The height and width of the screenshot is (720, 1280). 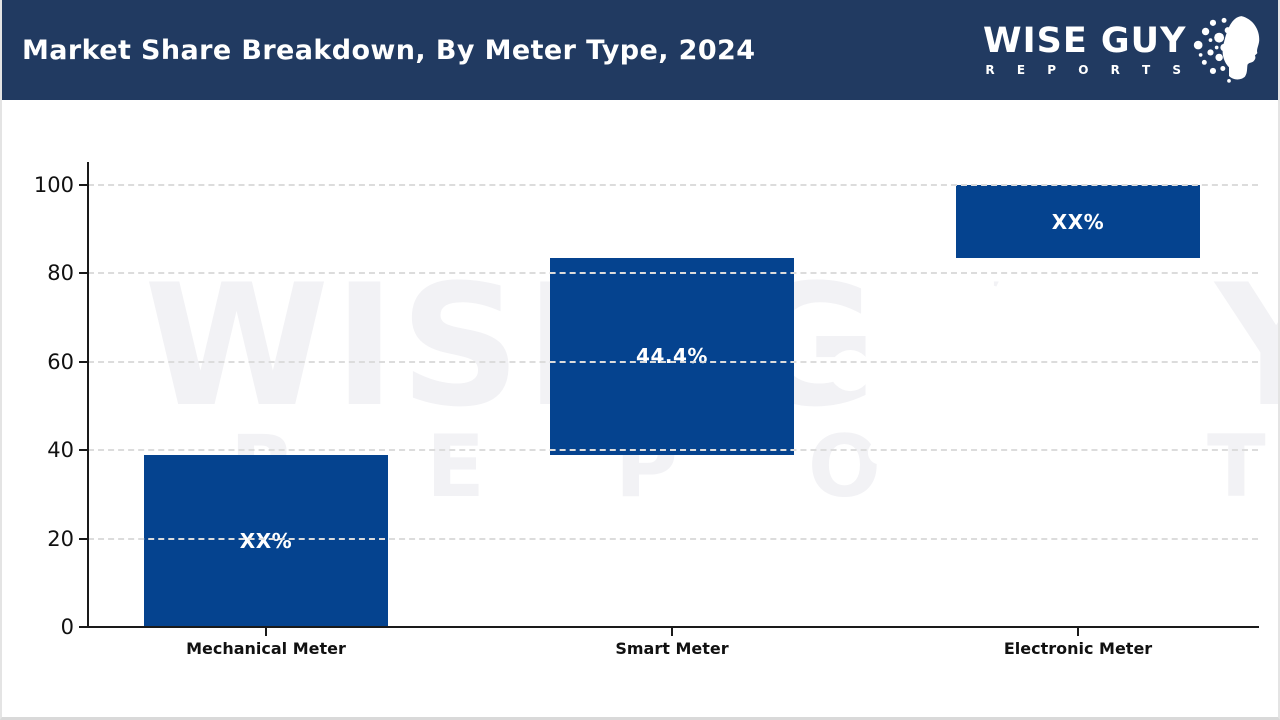 I want to click on y-axis-tick-label: 80, so click(x=60, y=273).